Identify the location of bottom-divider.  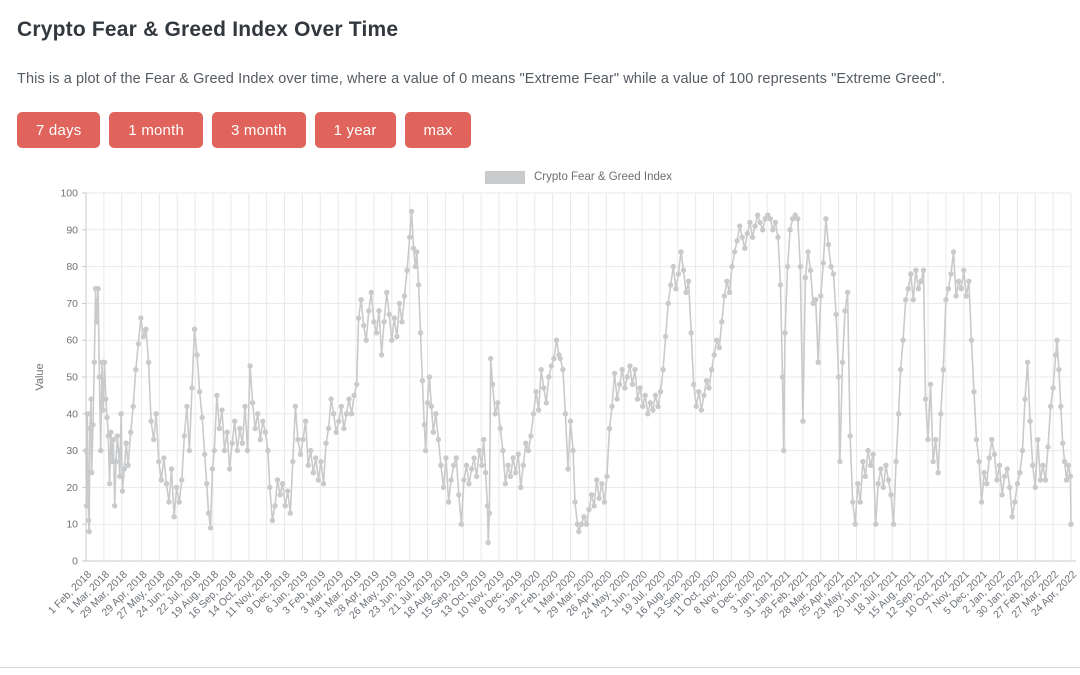
(540, 667).